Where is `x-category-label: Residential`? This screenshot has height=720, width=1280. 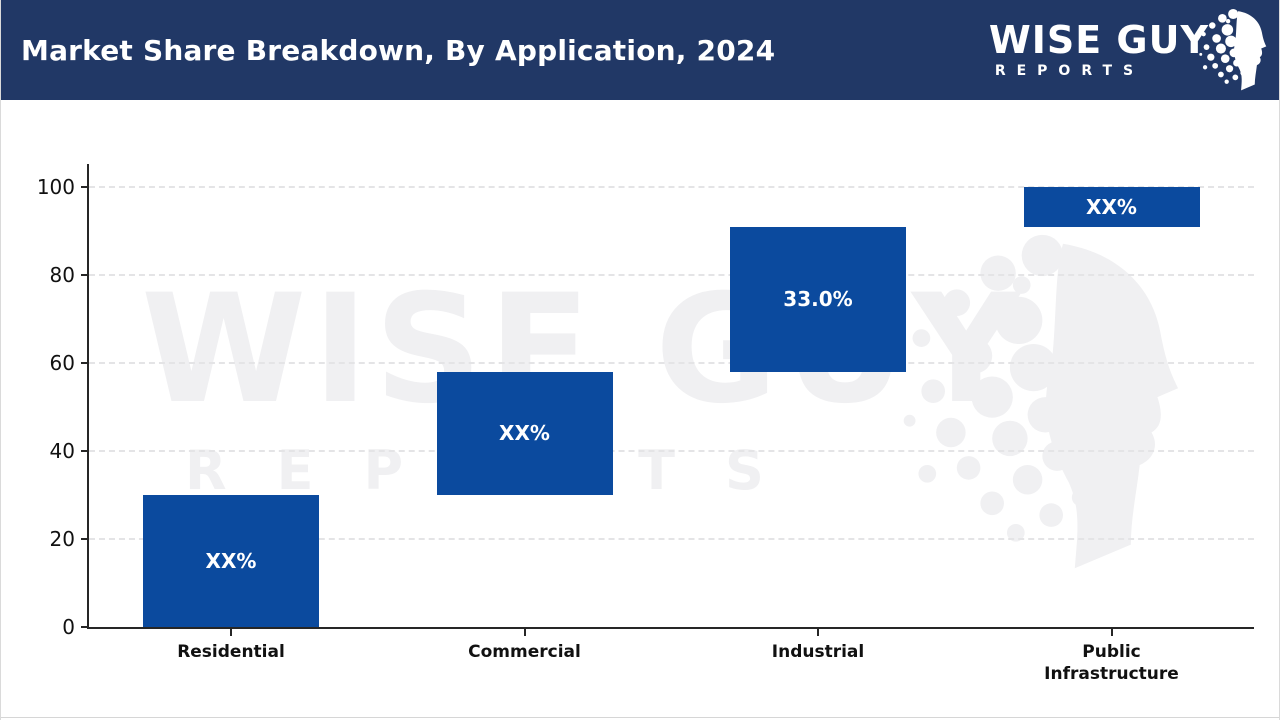 x-category-label: Residential is located at coordinates (231, 652).